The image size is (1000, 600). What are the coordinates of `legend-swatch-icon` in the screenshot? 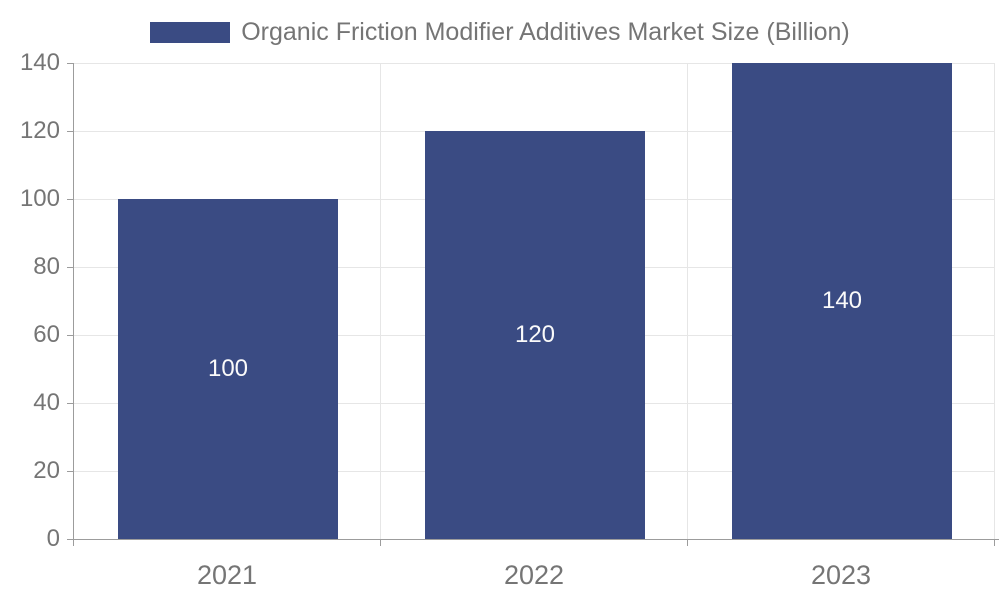 It's located at (190, 32).